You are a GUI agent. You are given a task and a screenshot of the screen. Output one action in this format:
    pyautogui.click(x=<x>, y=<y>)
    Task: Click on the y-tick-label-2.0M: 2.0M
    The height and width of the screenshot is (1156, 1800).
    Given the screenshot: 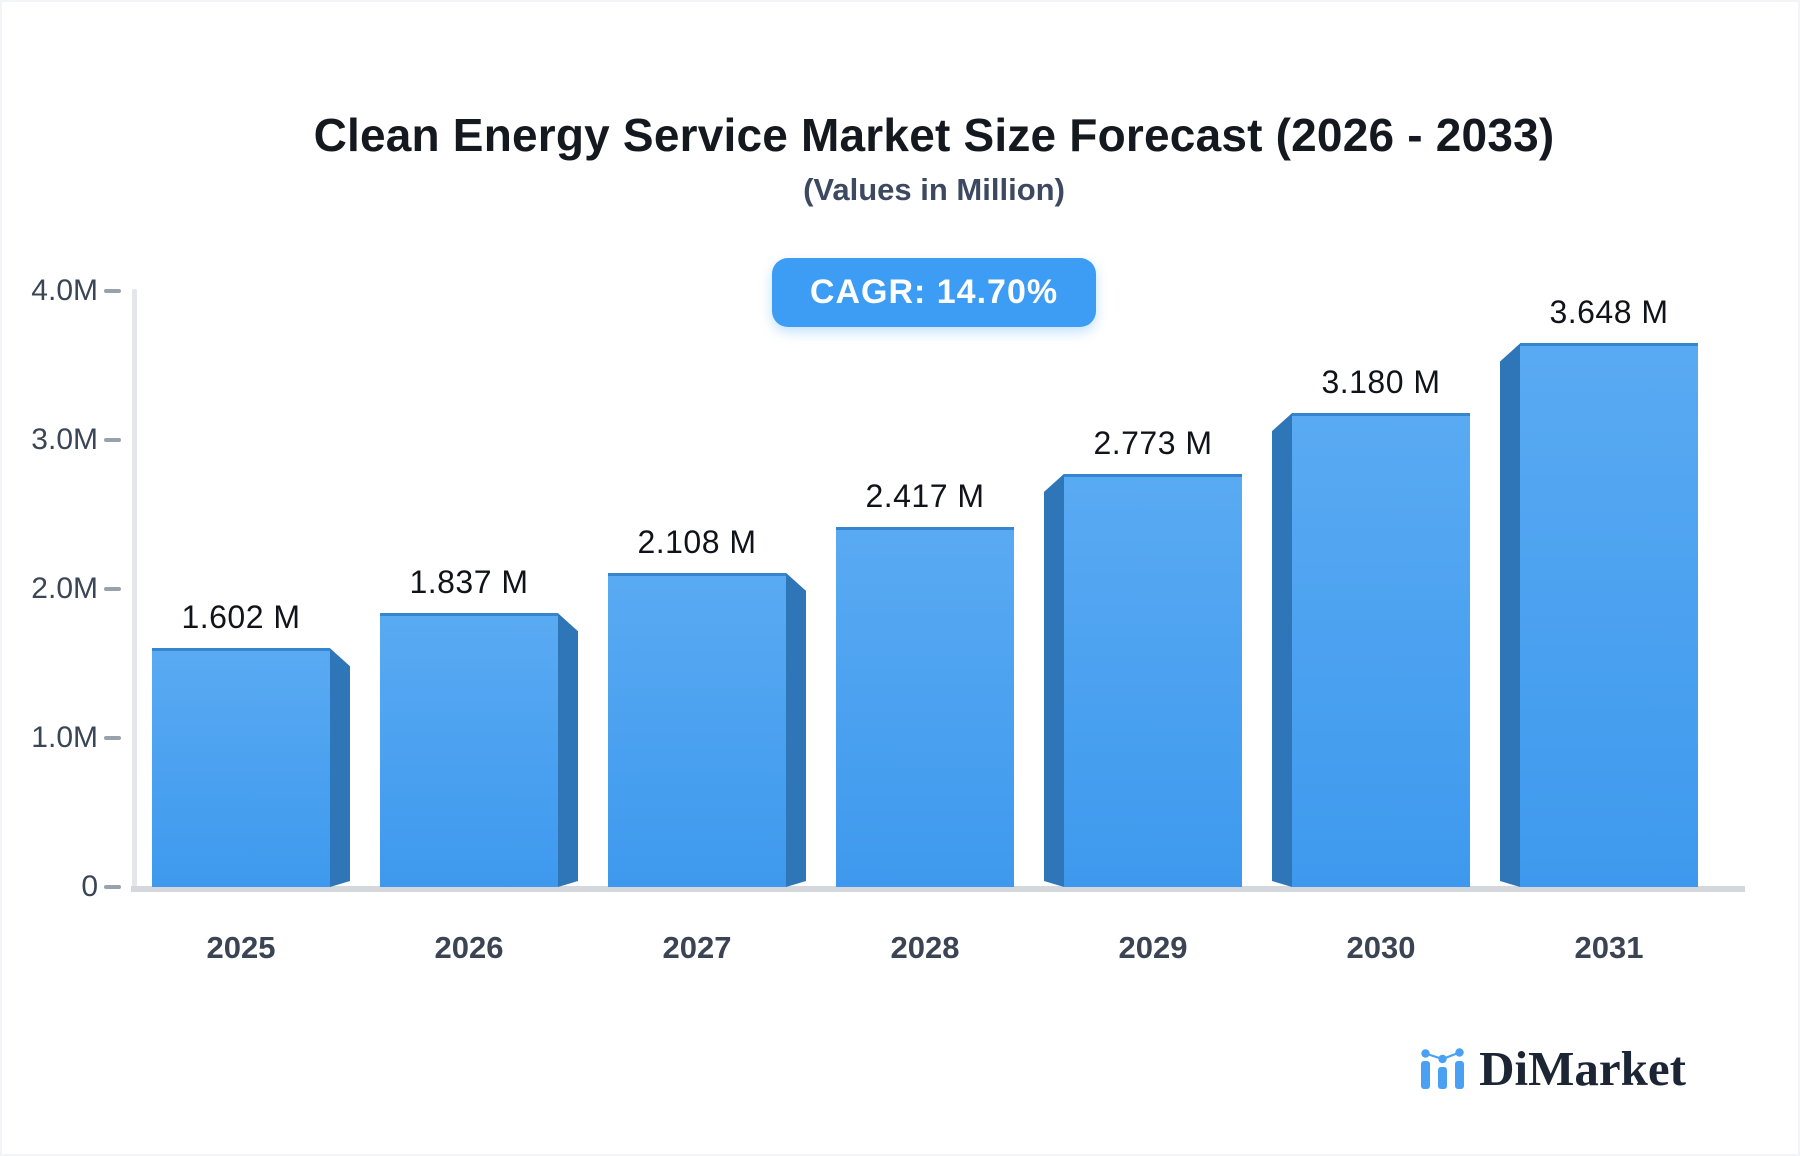 What is the action you would take?
    pyautogui.click(x=64, y=588)
    